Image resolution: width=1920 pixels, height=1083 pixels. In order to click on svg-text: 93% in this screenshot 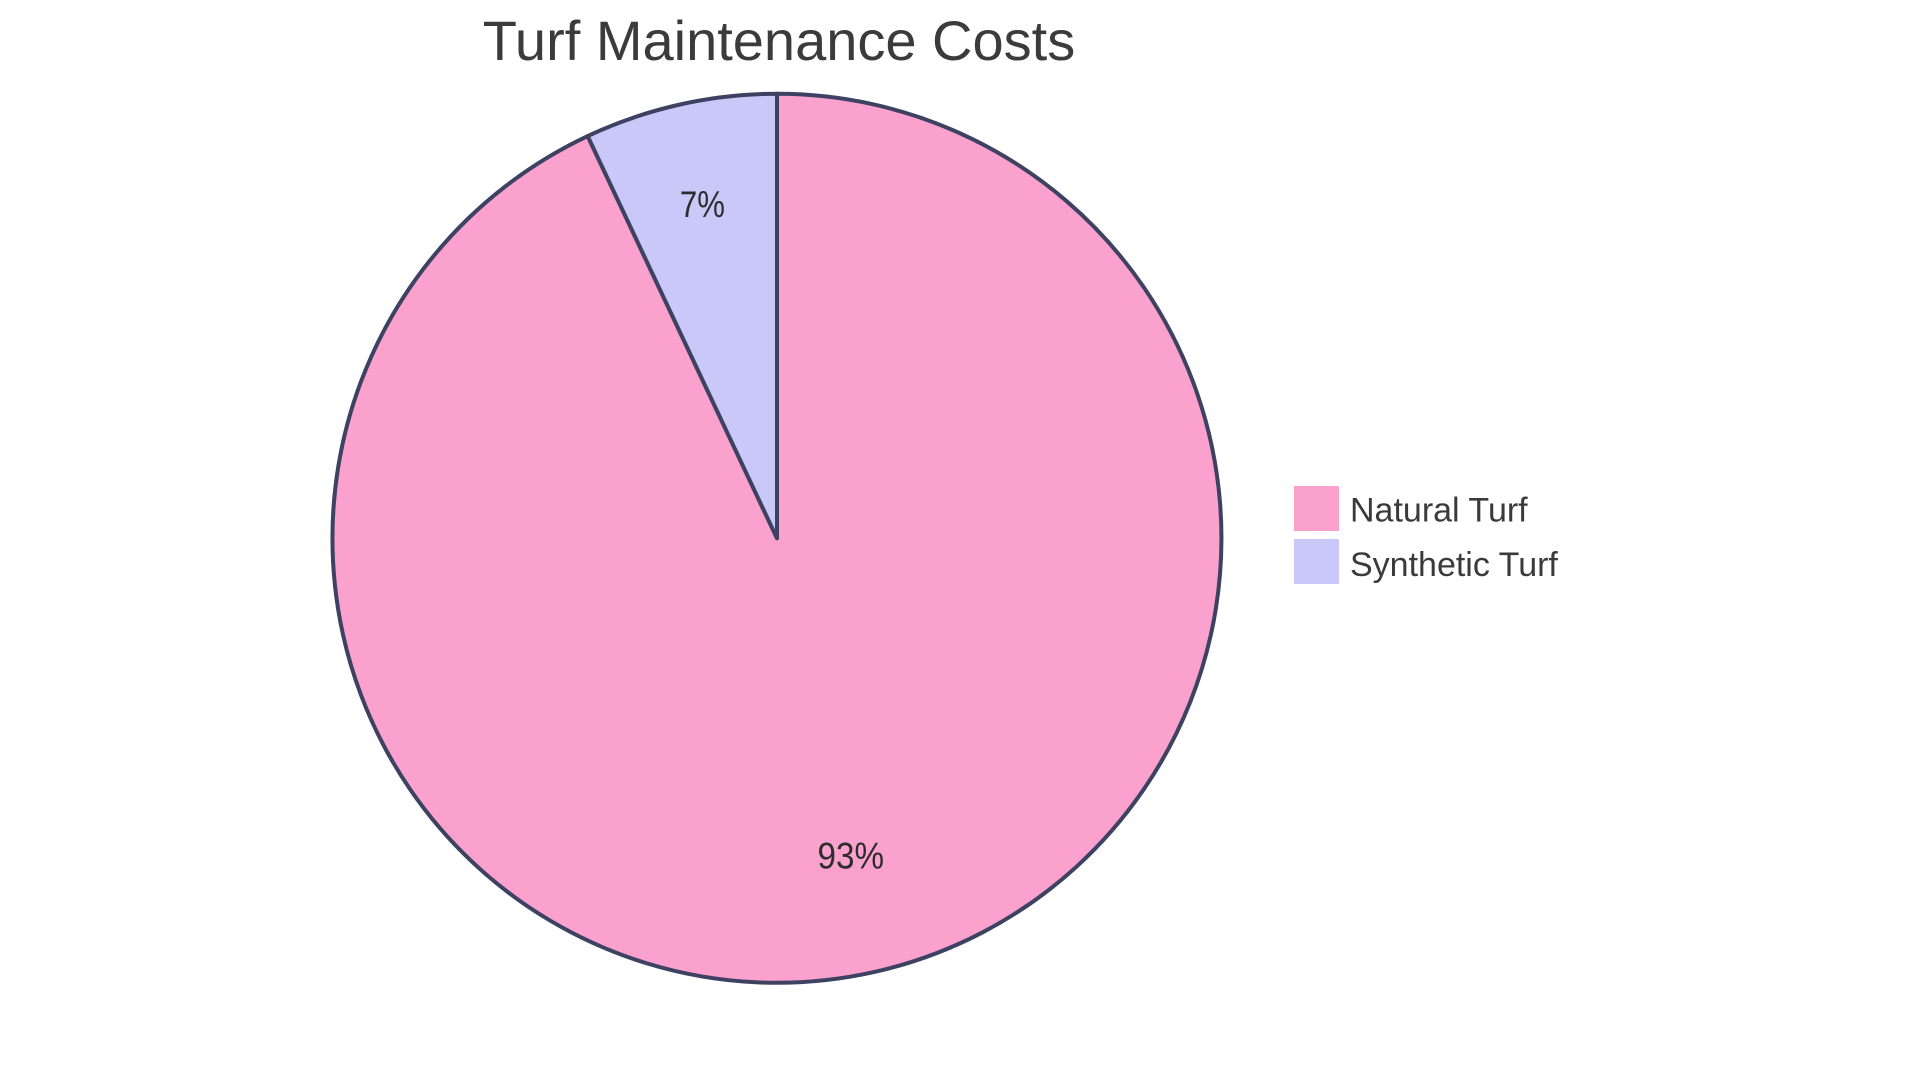, I will do `click(851, 855)`.